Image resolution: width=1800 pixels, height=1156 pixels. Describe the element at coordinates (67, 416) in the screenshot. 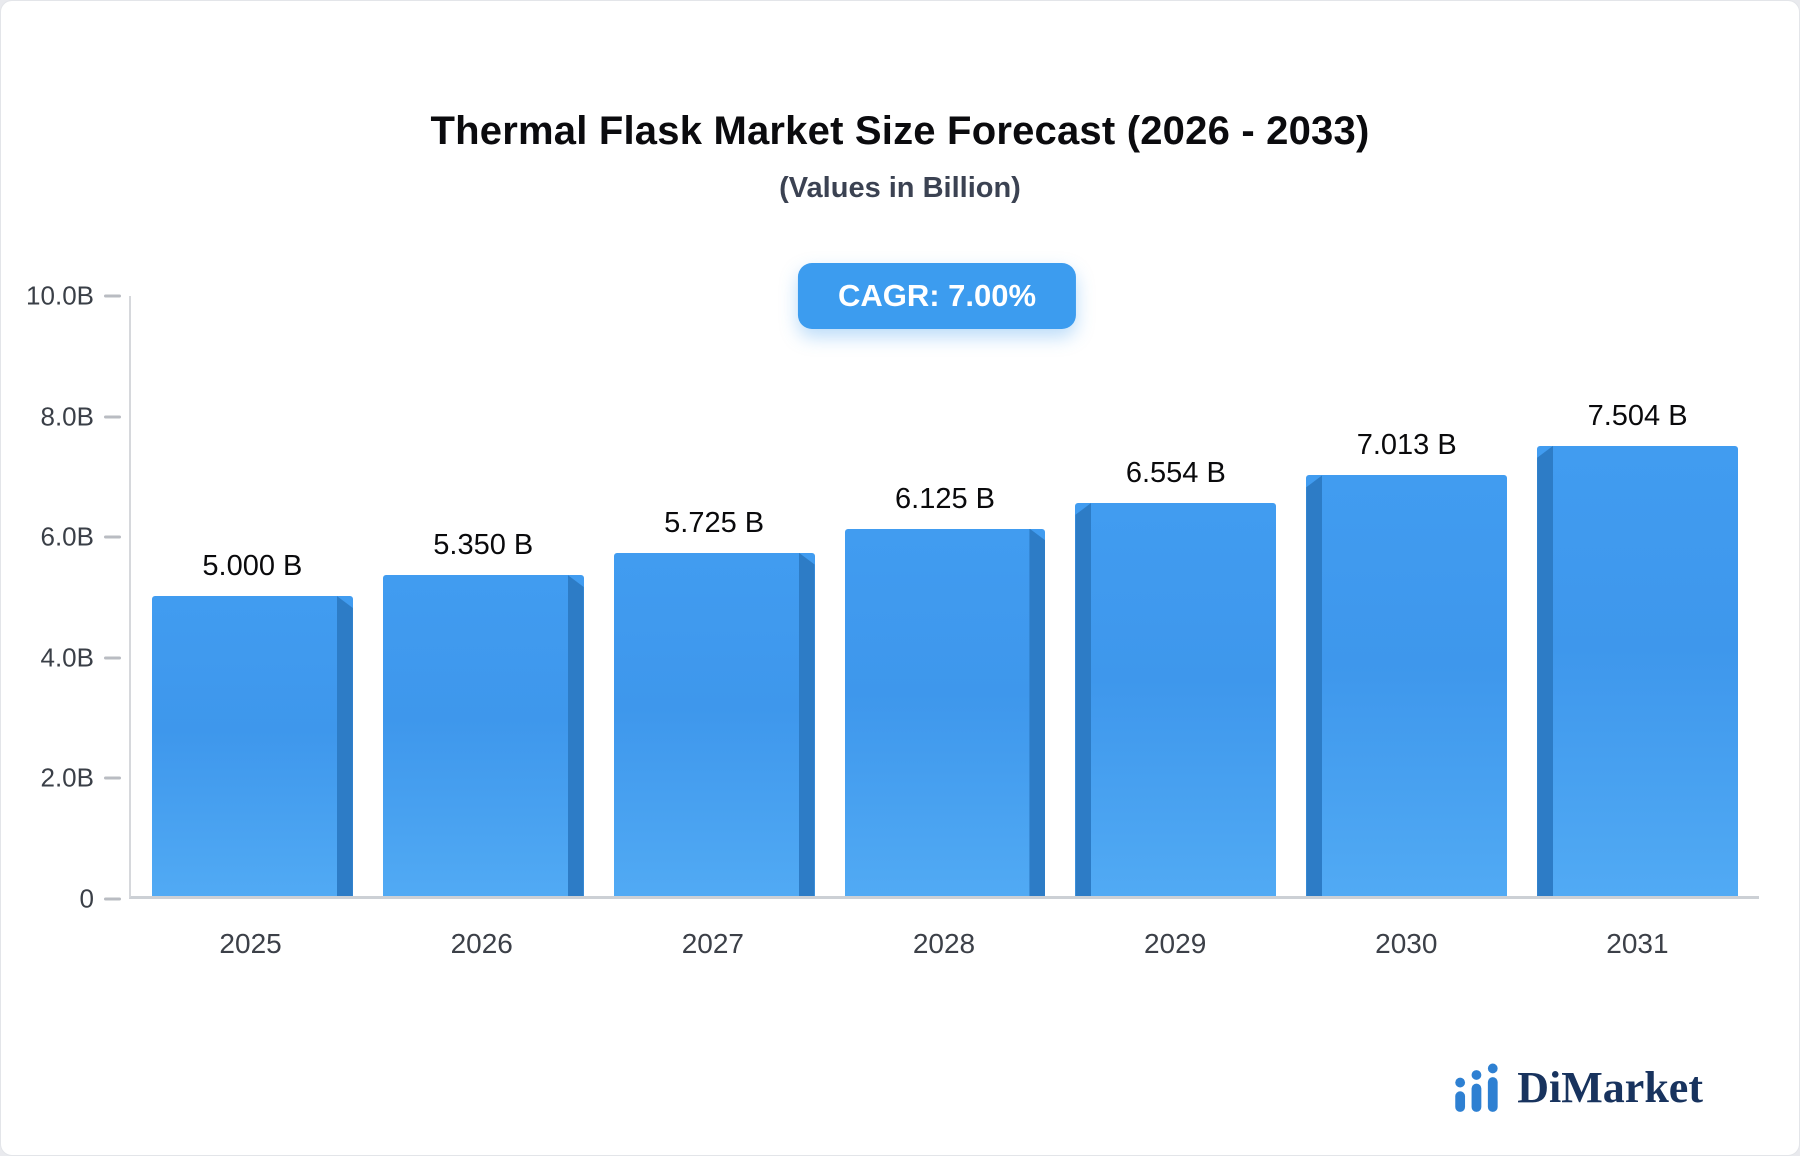

I see `y-axis-tick-label: 8.0B` at that location.